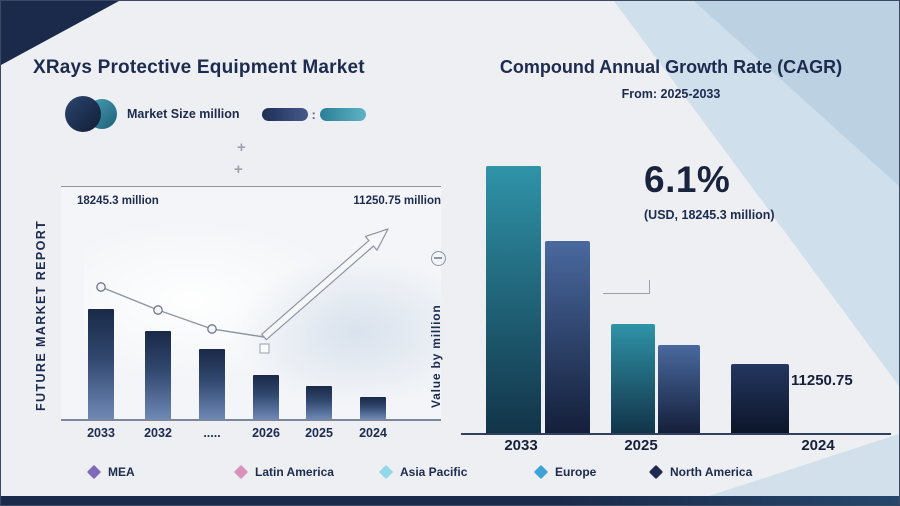 This screenshot has width=900, height=506. What do you see at coordinates (284, 114) in the screenshot?
I see `navy-pill-decoration` at bounding box center [284, 114].